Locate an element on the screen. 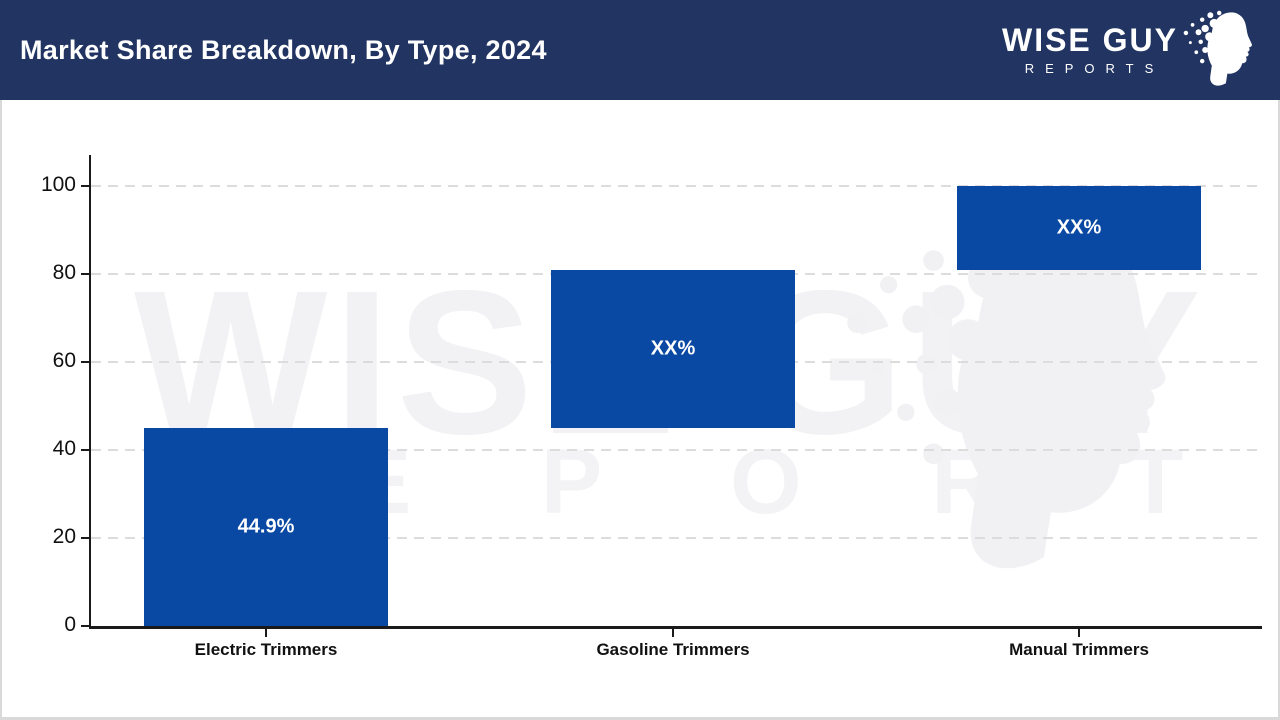 Image resolution: width=1280 pixels, height=720 pixels. brand-name: WISE GUY is located at coordinates (1089, 40).